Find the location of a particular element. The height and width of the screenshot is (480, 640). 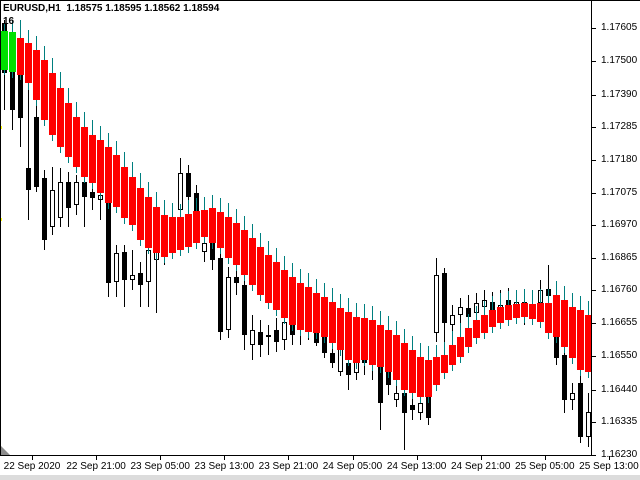

window-top-border is located at coordinates (320, 0).